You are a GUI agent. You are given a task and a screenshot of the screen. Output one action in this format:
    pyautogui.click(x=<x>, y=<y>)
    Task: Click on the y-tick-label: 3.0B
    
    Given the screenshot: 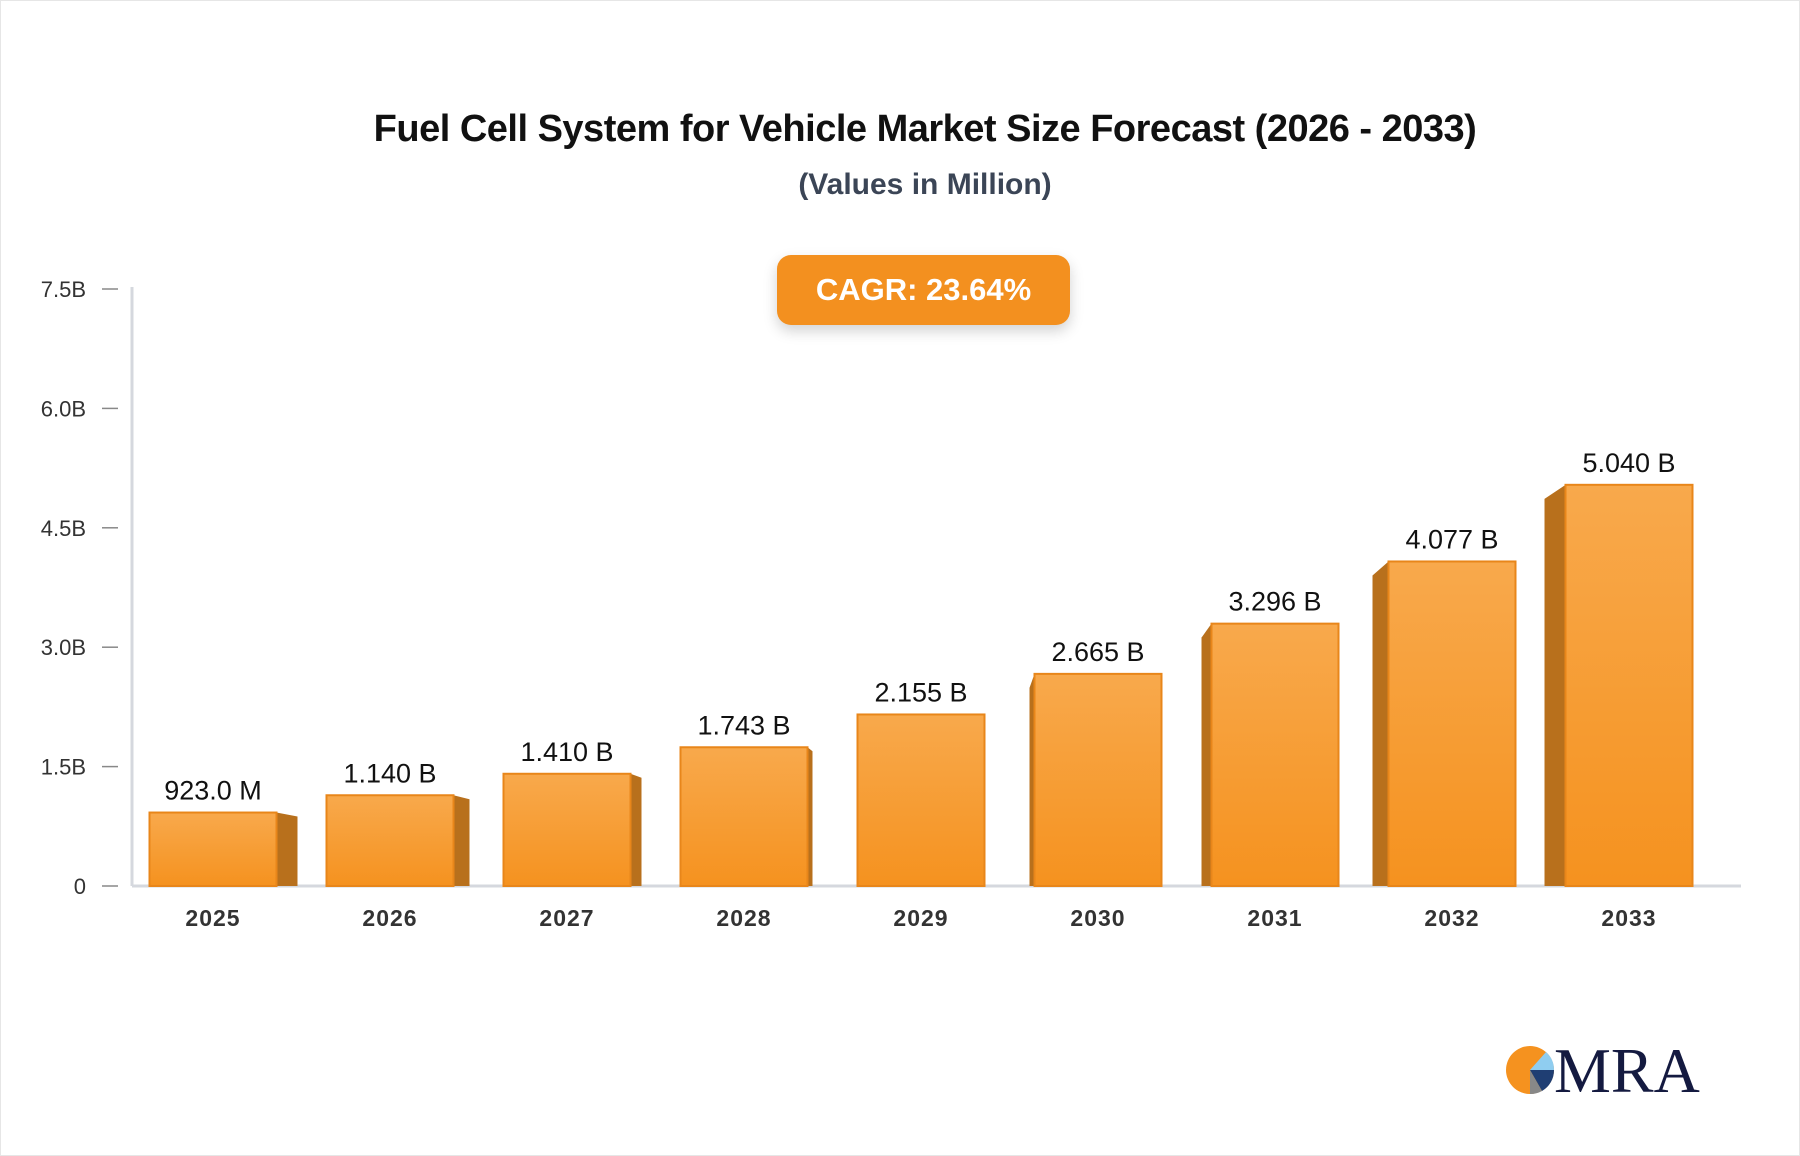 What is the action you would take?
    pyautogui.click(x=63, y=647)
    